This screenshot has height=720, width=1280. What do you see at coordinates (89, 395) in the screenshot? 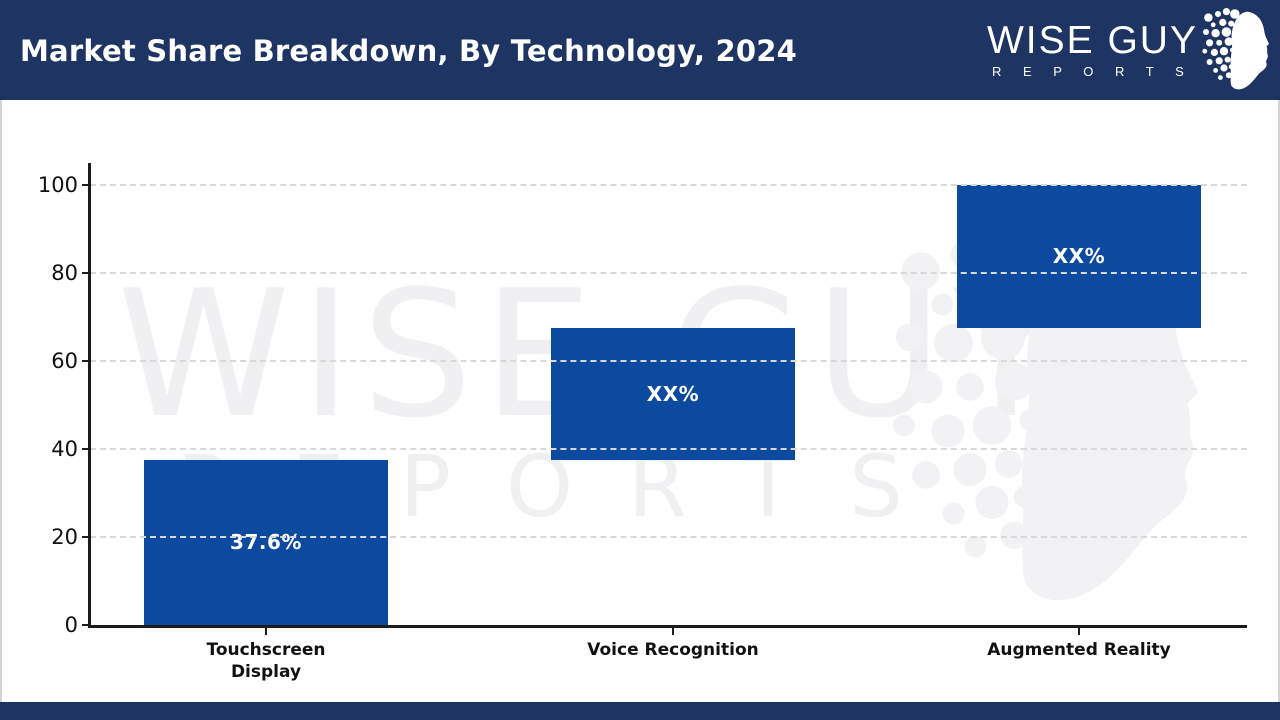
I see `y-axis-line` at bounding box center [89, 395].